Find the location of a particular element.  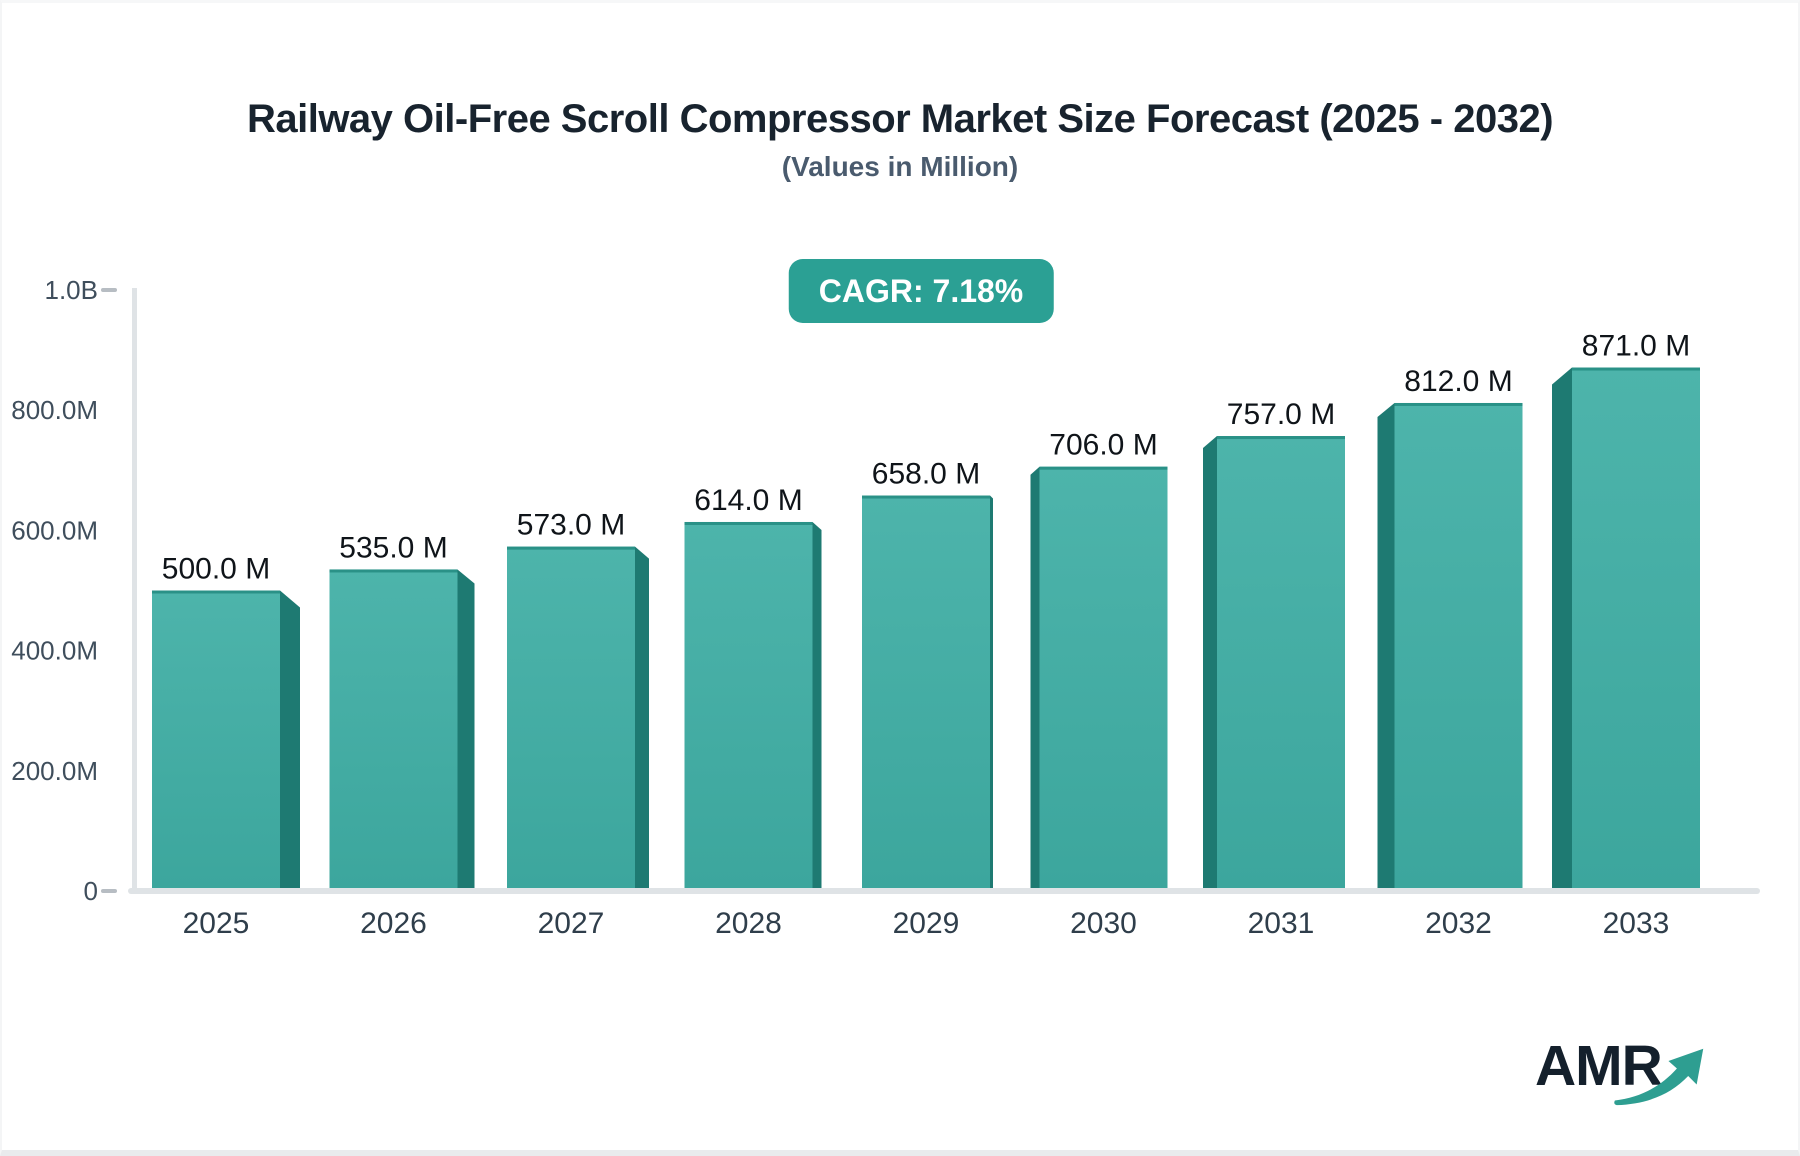

bar-side-2028 is located at coordinates (817, 706).